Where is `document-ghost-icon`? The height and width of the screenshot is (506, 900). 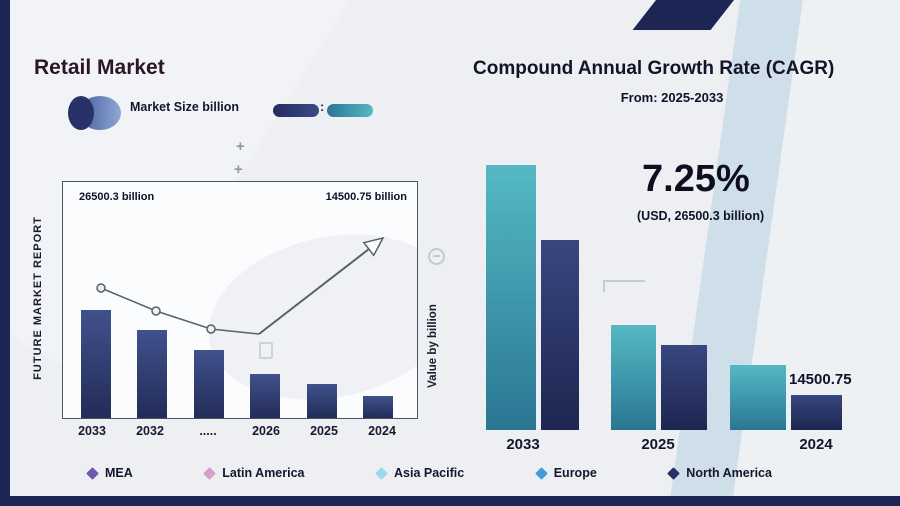 document-ghost-icon is located at coordinates (266, 350).